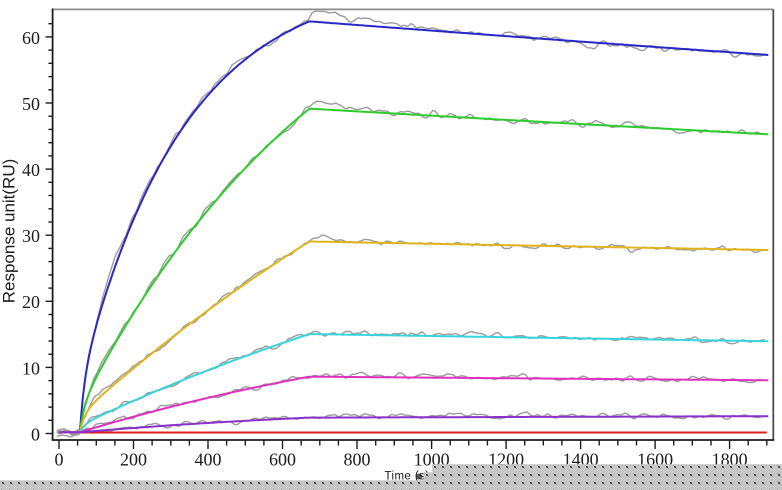 The height and width of the screenshot is (490, 782). What do you see at coordinates (9, 231) in the screenshot?
I see `svg-text: Response unit(RU)` at bounding box center [9, 231].